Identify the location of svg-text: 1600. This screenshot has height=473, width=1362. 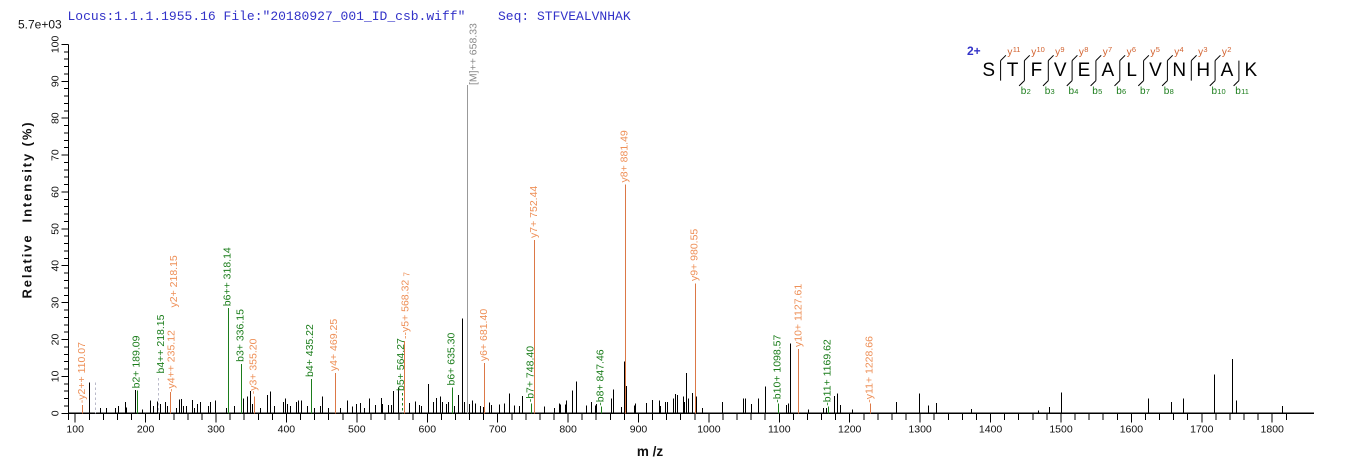
(1132, 430).